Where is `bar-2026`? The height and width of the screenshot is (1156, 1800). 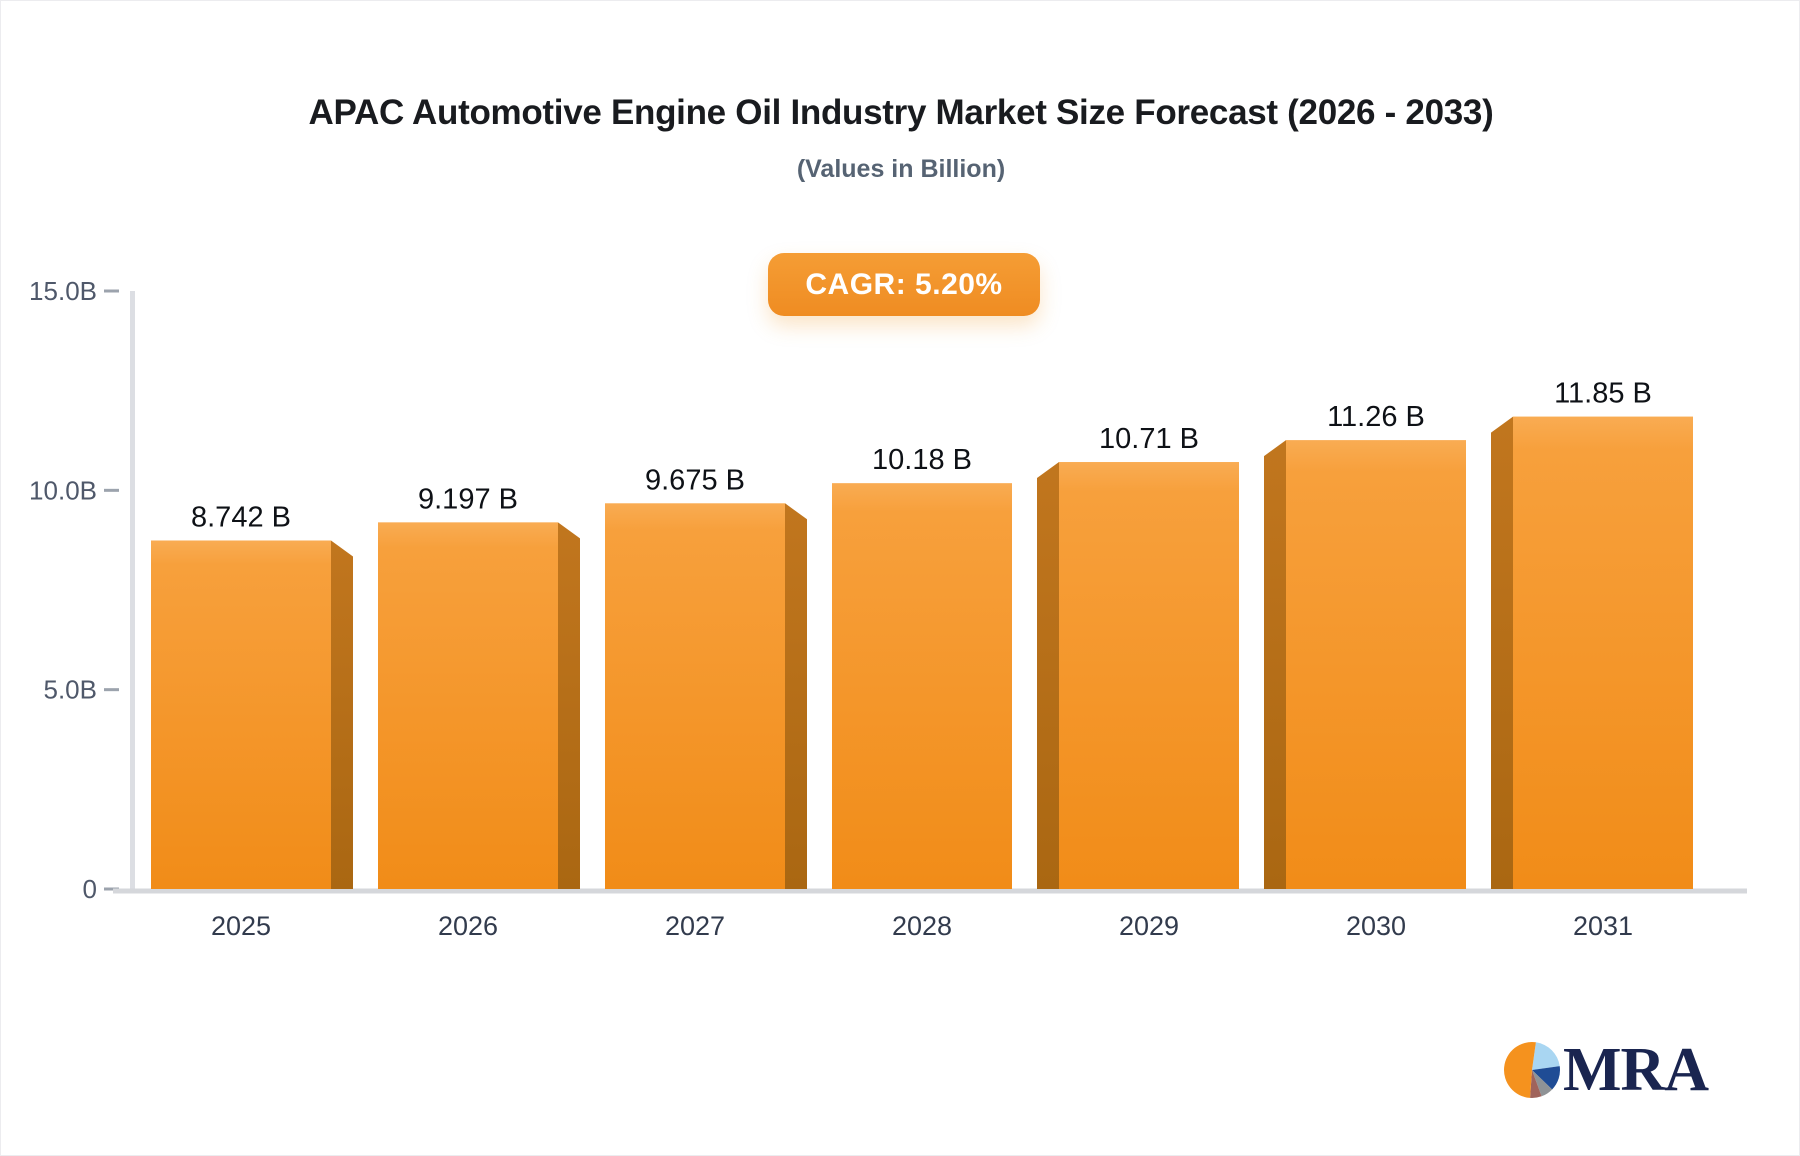
bar-2026 is located at coordinates (479, 705).